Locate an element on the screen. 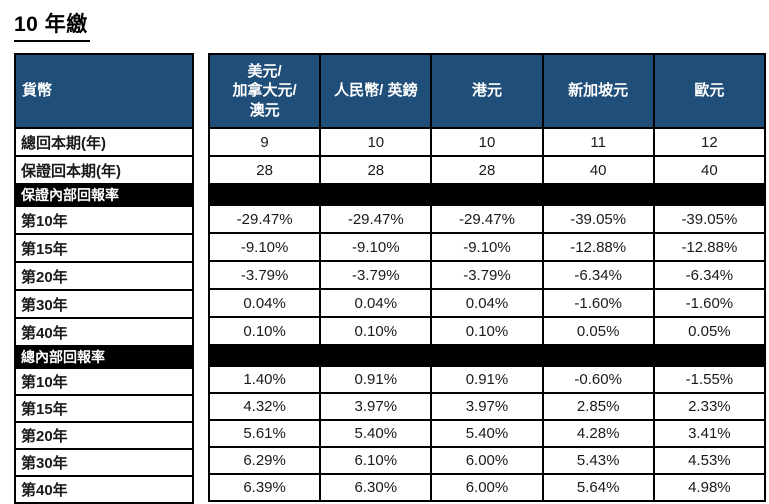 This screenshot has height=504, width=769. header-col-rmb-gbp: 人民幣/ 英鎊 is located at coordinates (376, 91).